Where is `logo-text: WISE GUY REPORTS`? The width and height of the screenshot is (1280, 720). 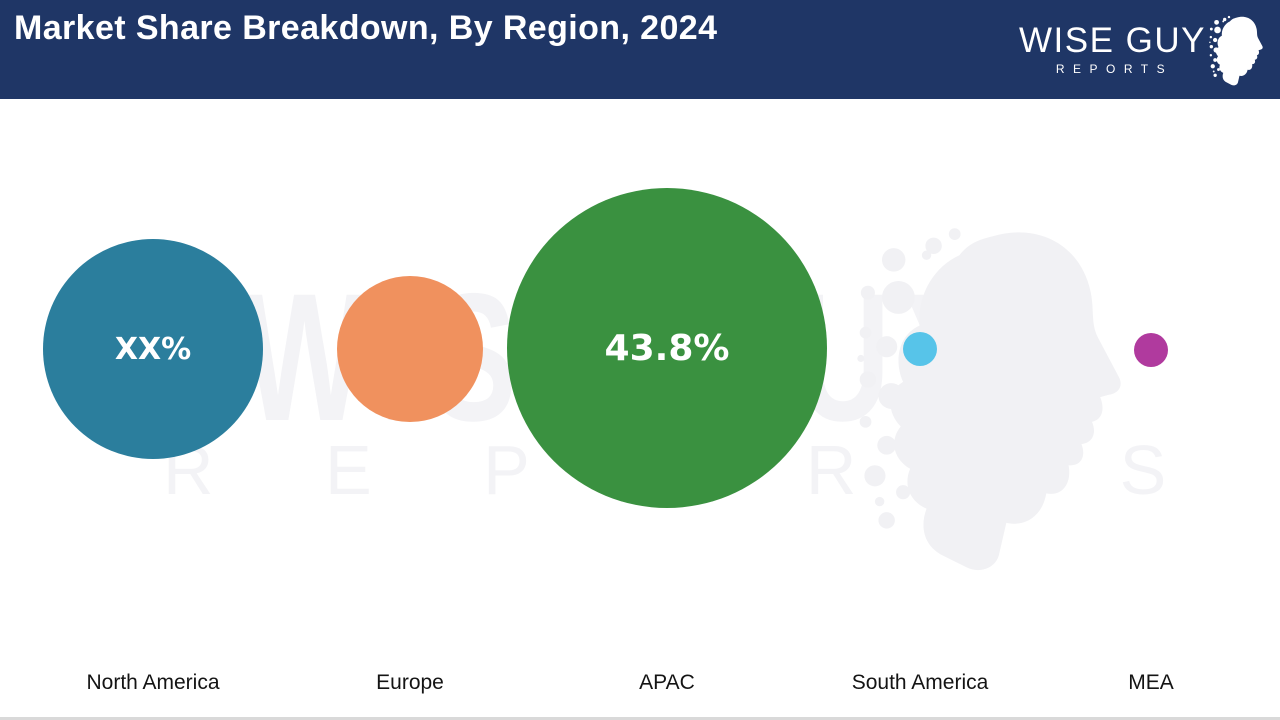 logo-text: WISE GUY REPORTS is located at coordinates (1112, 48).